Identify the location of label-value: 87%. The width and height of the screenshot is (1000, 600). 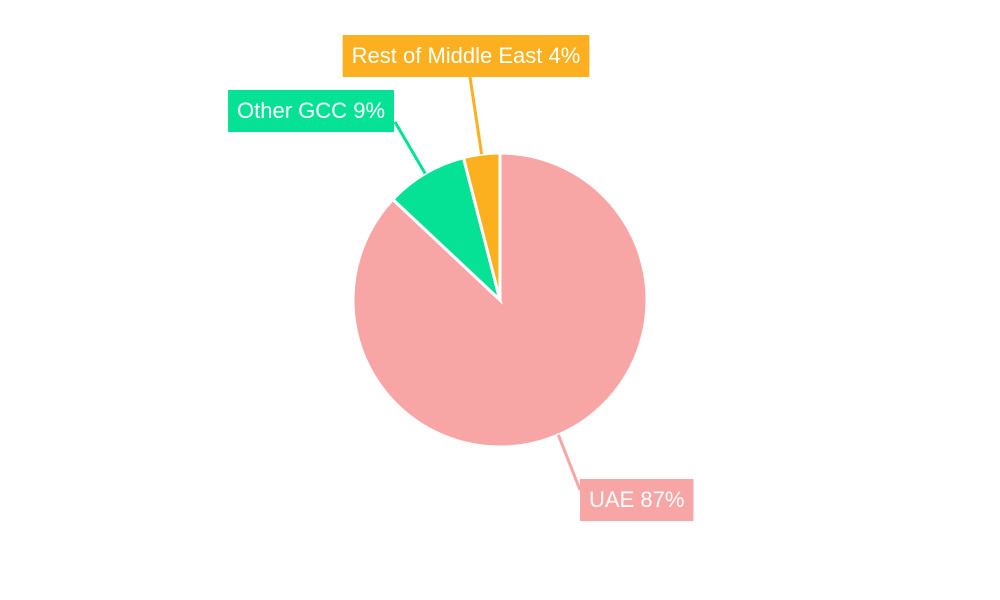
(662, 499).